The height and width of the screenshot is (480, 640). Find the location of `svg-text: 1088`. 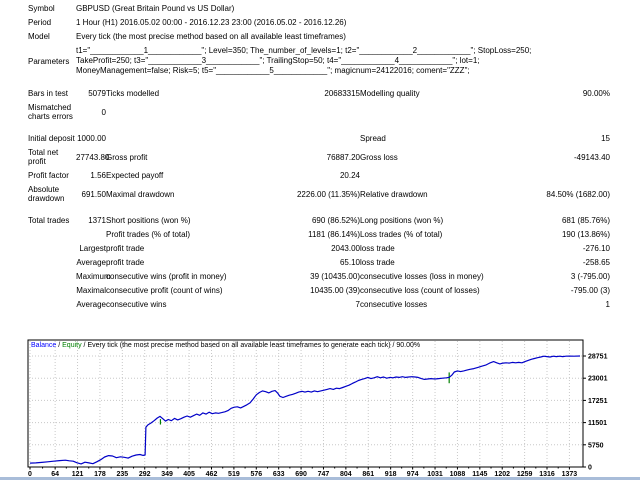

svg-text: 1088 is located at coordinates (458, 474).